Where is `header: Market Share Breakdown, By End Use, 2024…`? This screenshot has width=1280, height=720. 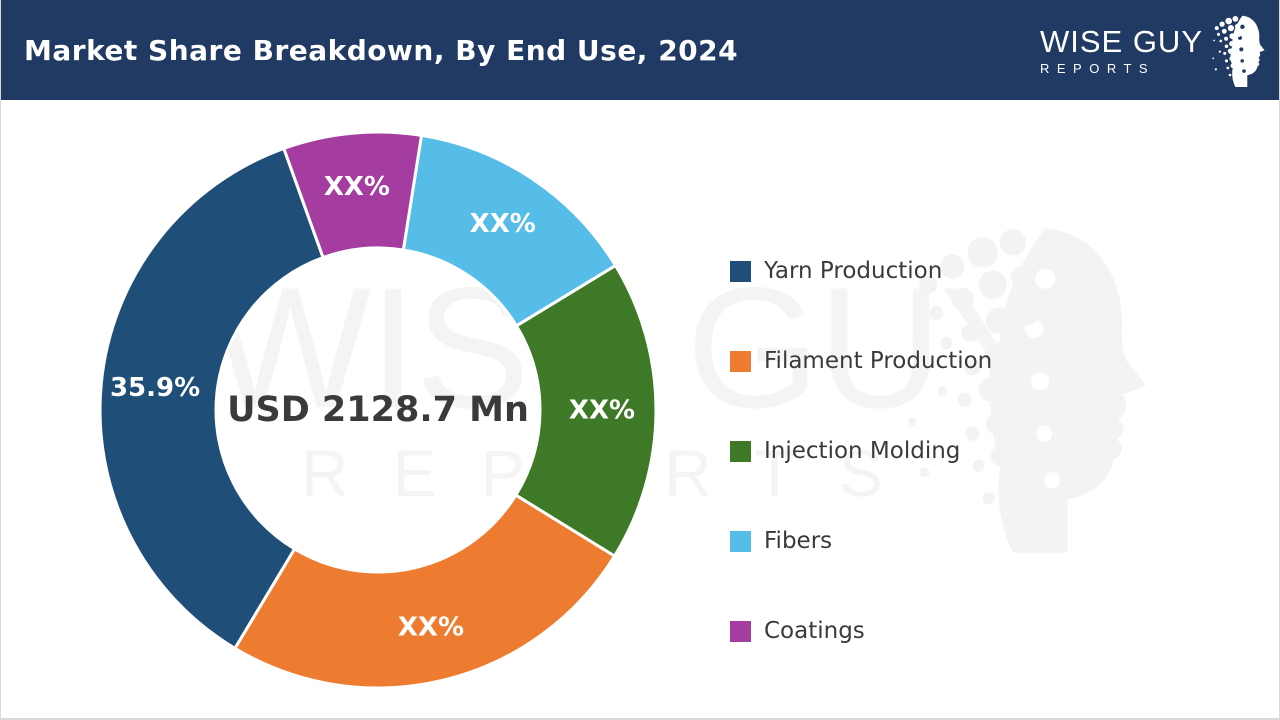 header: Market Share Breakdown, By End Use, 2024… is located at coordinates (640, 50).